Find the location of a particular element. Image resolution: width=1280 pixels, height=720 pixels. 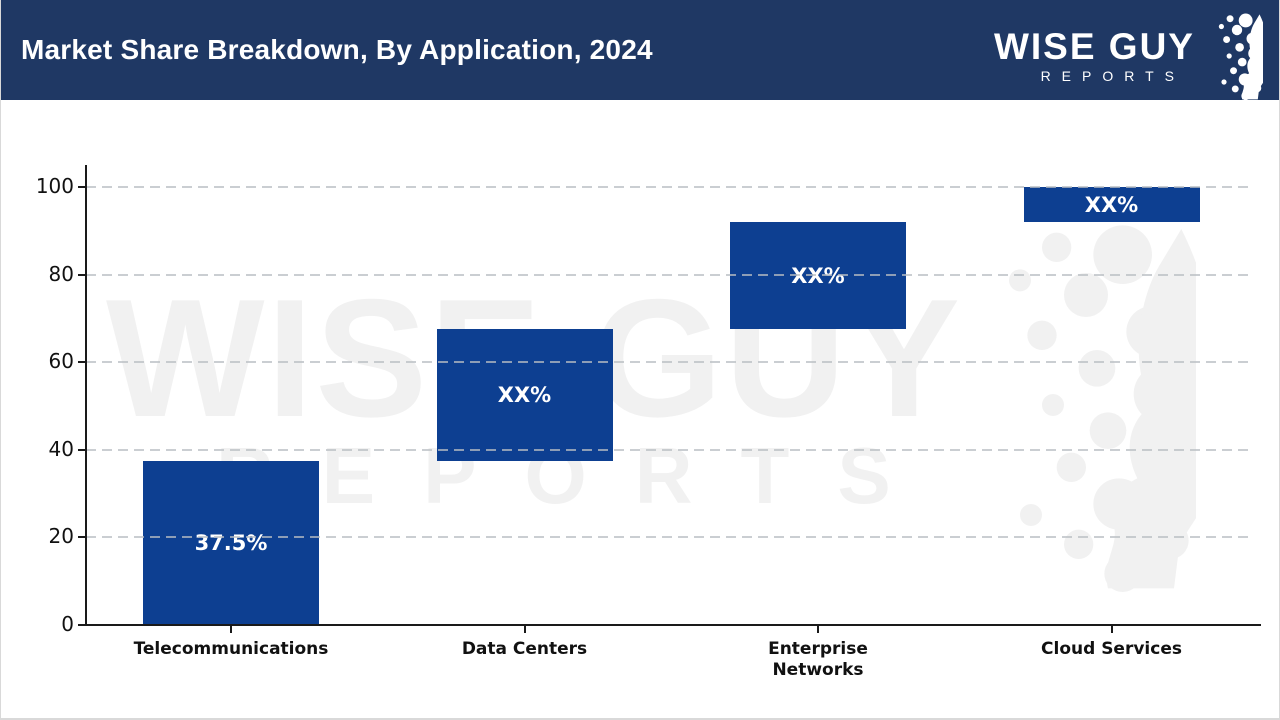

y-tick-label-20: 20 is located at coordinates (61, 536).